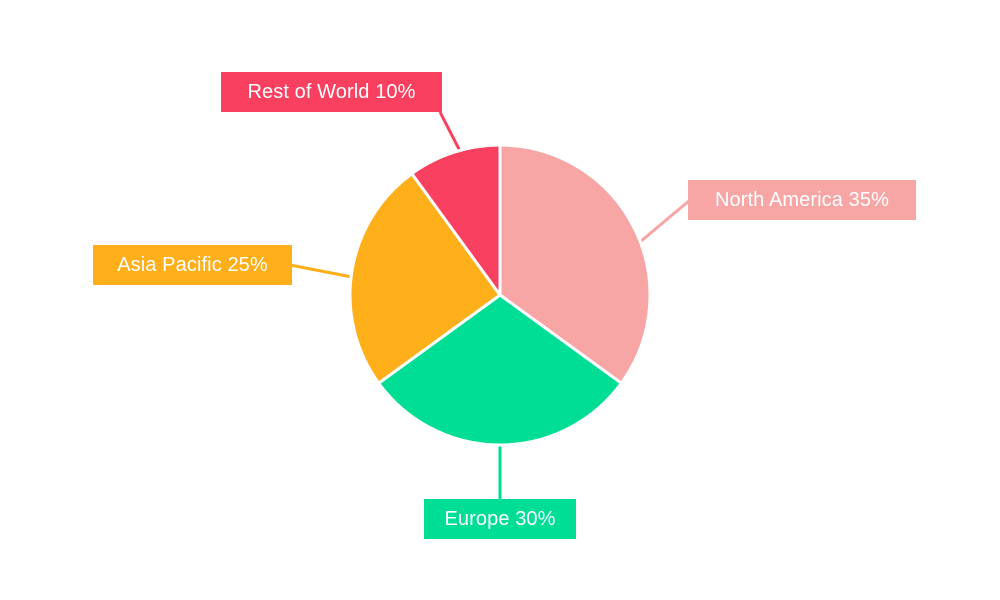 The width and height of the screenshot is (1000, 600). I want to click on pie-label-europe: Europe 30%, so click(500, 519).